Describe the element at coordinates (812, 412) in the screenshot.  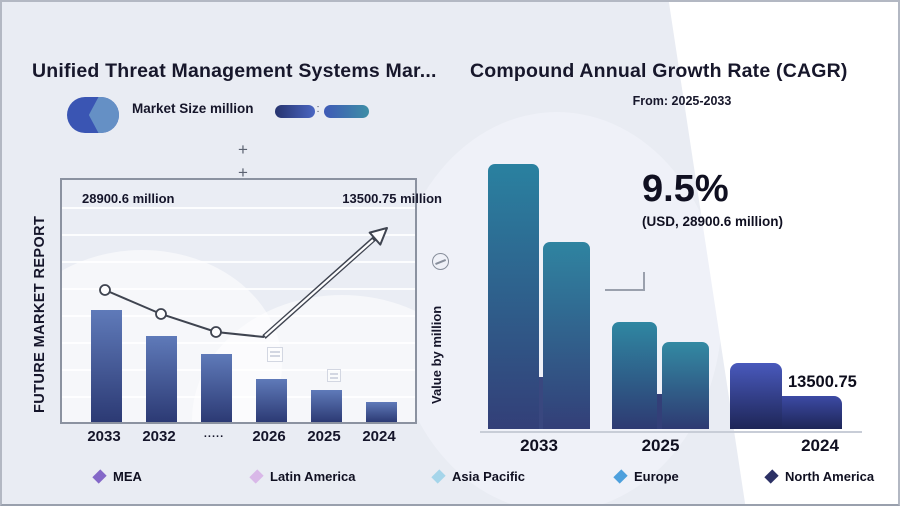
I see `bar-2024-low` at that location.